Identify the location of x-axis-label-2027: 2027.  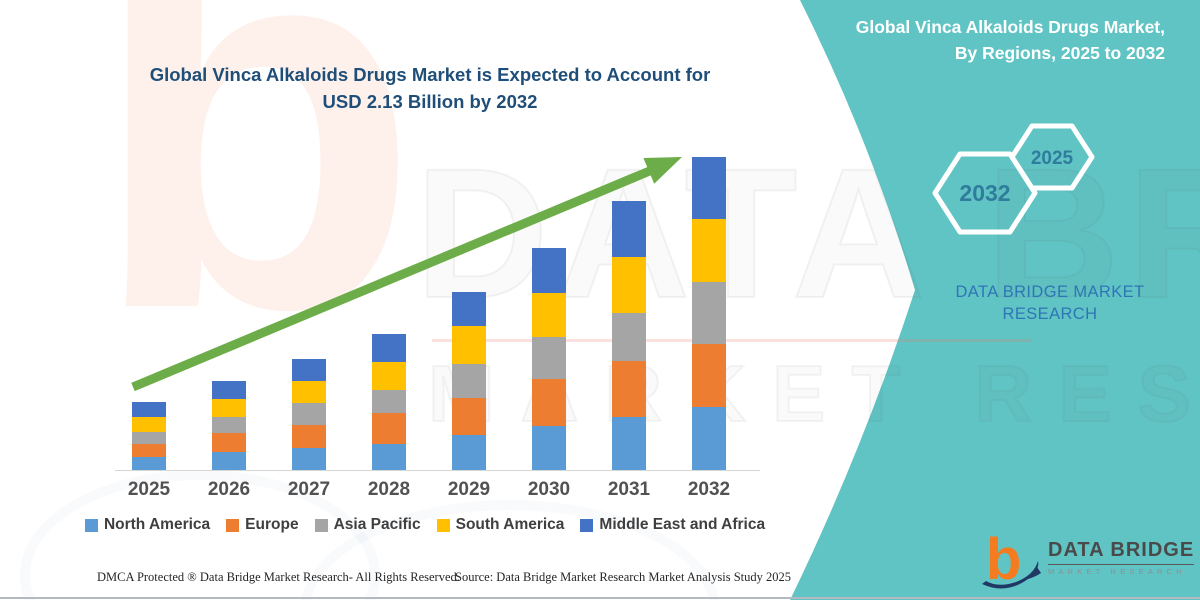
(309, 489).